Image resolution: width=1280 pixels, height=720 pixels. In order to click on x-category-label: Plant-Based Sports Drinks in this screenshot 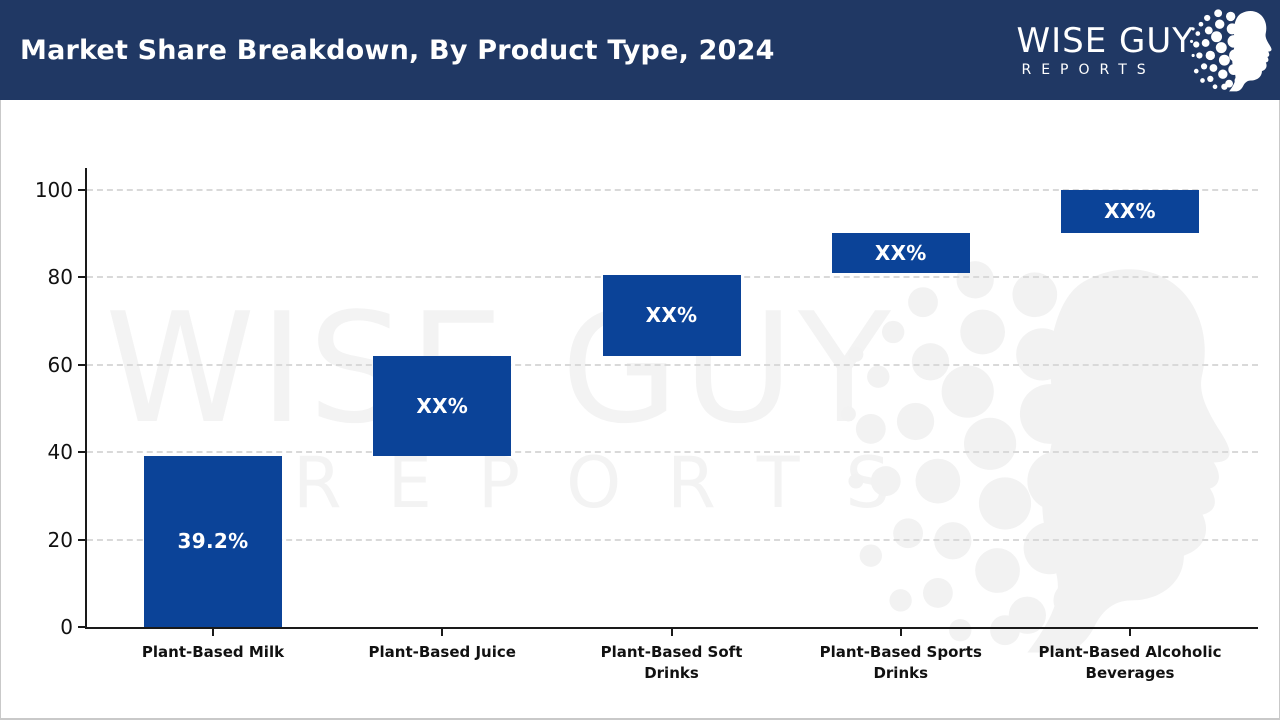, I will do `click(901, 663)`.